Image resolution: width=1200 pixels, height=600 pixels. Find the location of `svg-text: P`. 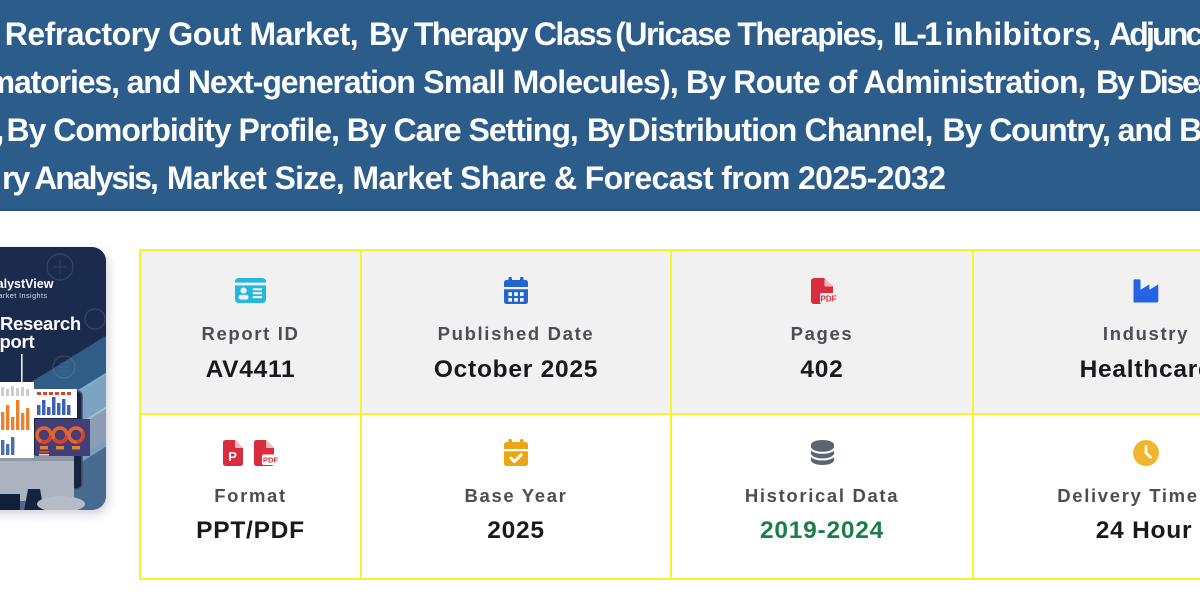

svg-text: P is located at coordinates (232, 456).